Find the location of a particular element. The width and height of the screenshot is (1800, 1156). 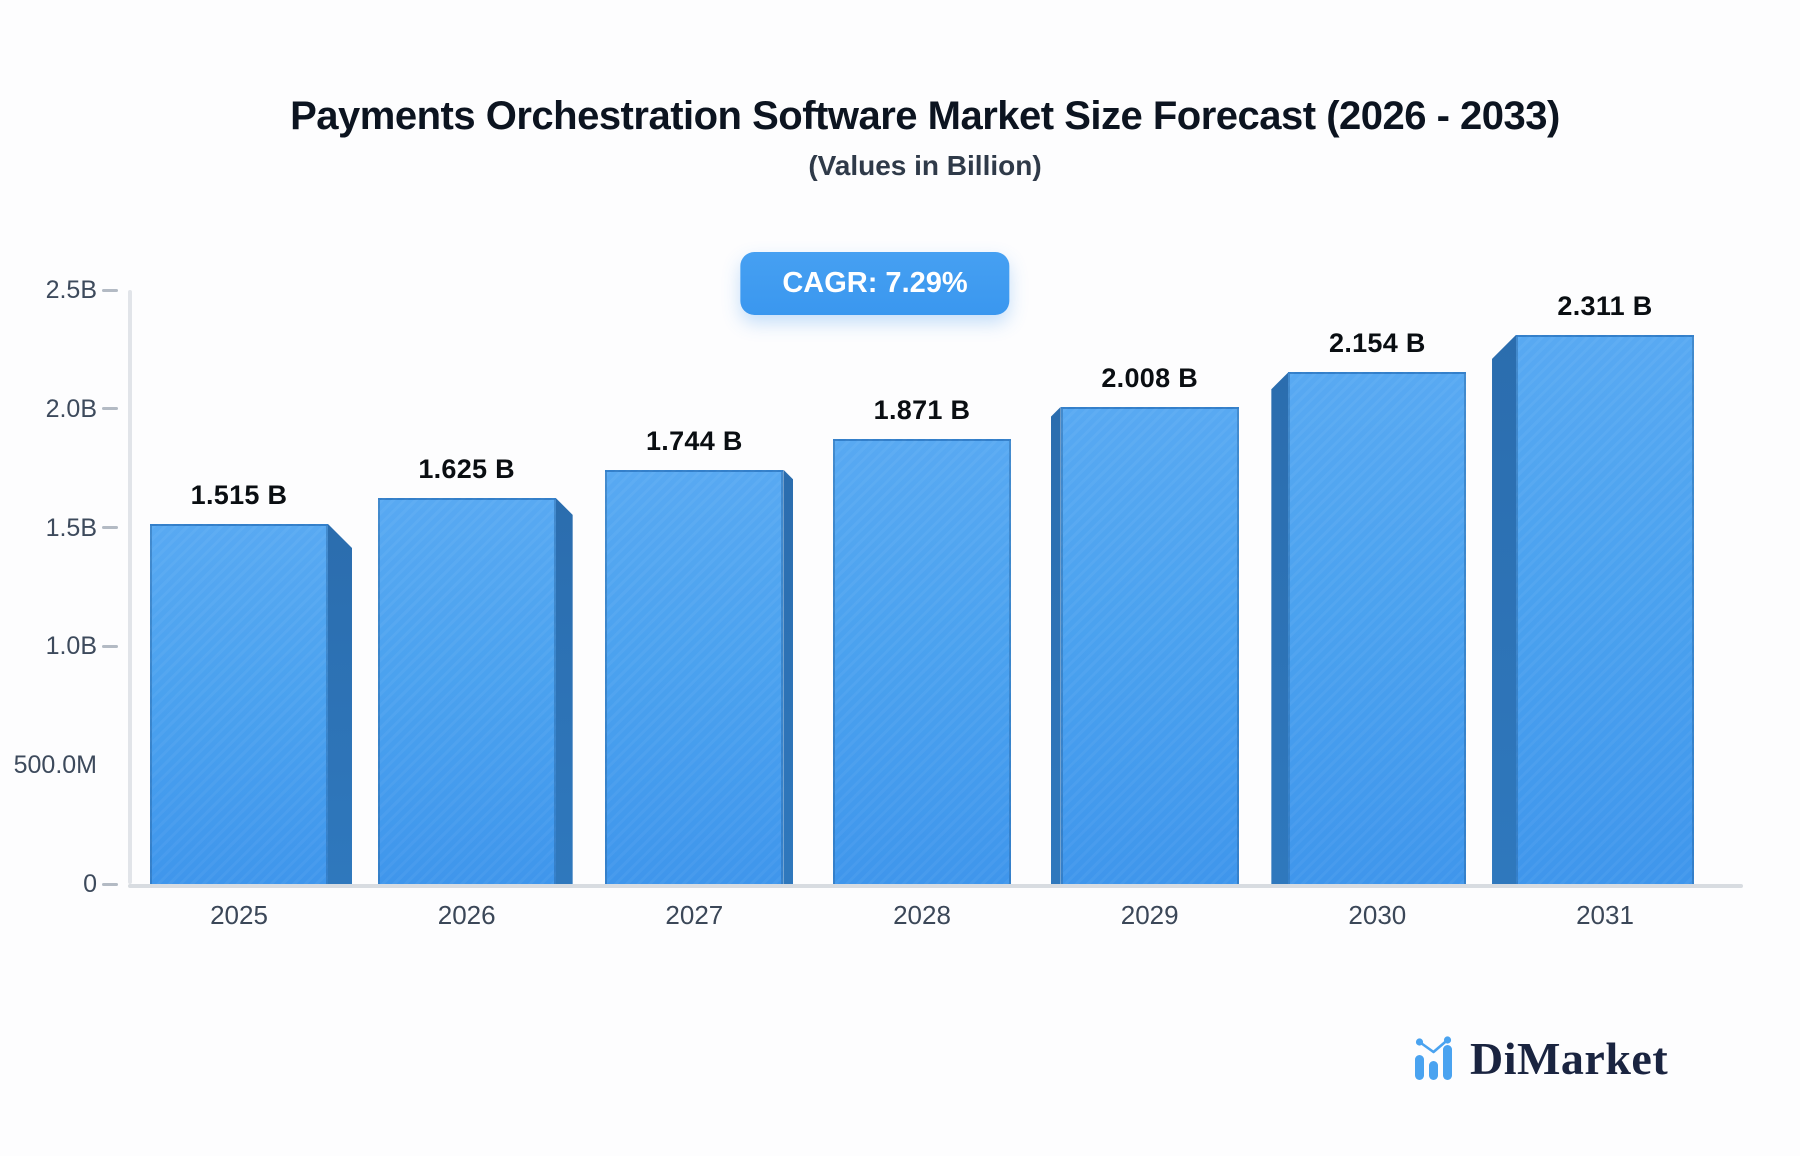

logo-chart-icon is located at coordinates (1433, 1058).